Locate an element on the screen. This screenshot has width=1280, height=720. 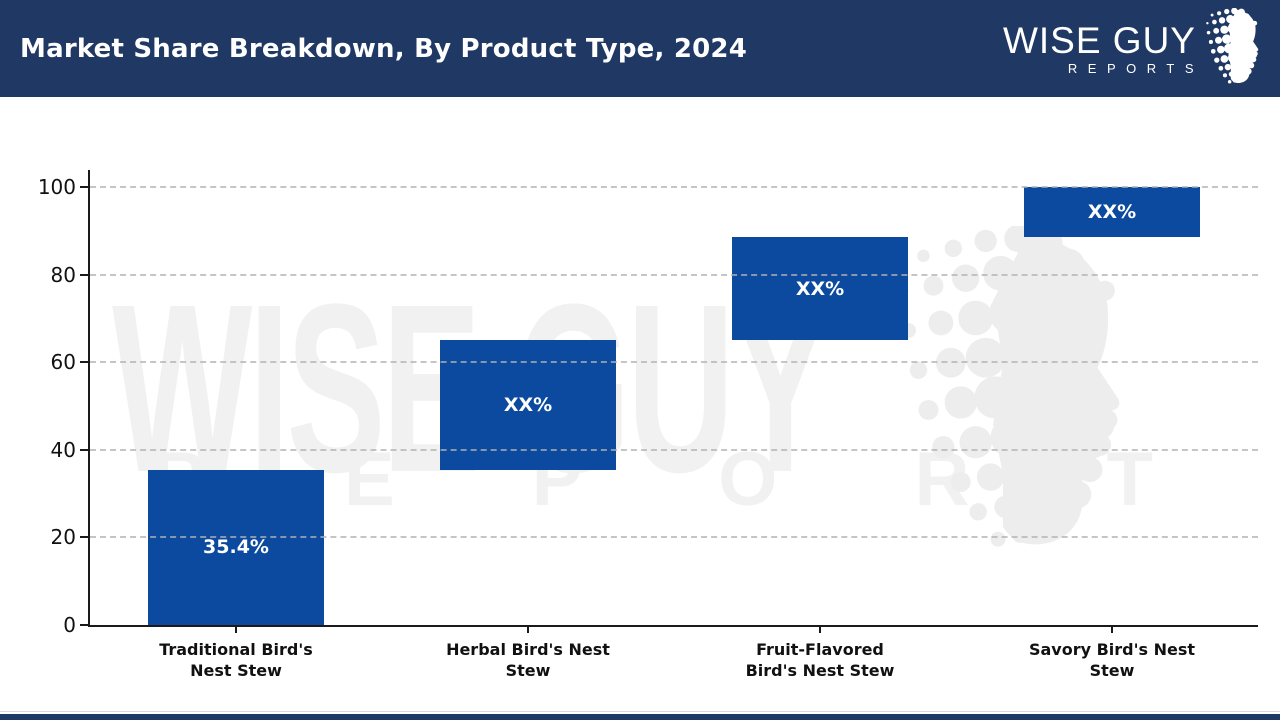
wiseguy-head-icon is located at coordinates (1232, 49).